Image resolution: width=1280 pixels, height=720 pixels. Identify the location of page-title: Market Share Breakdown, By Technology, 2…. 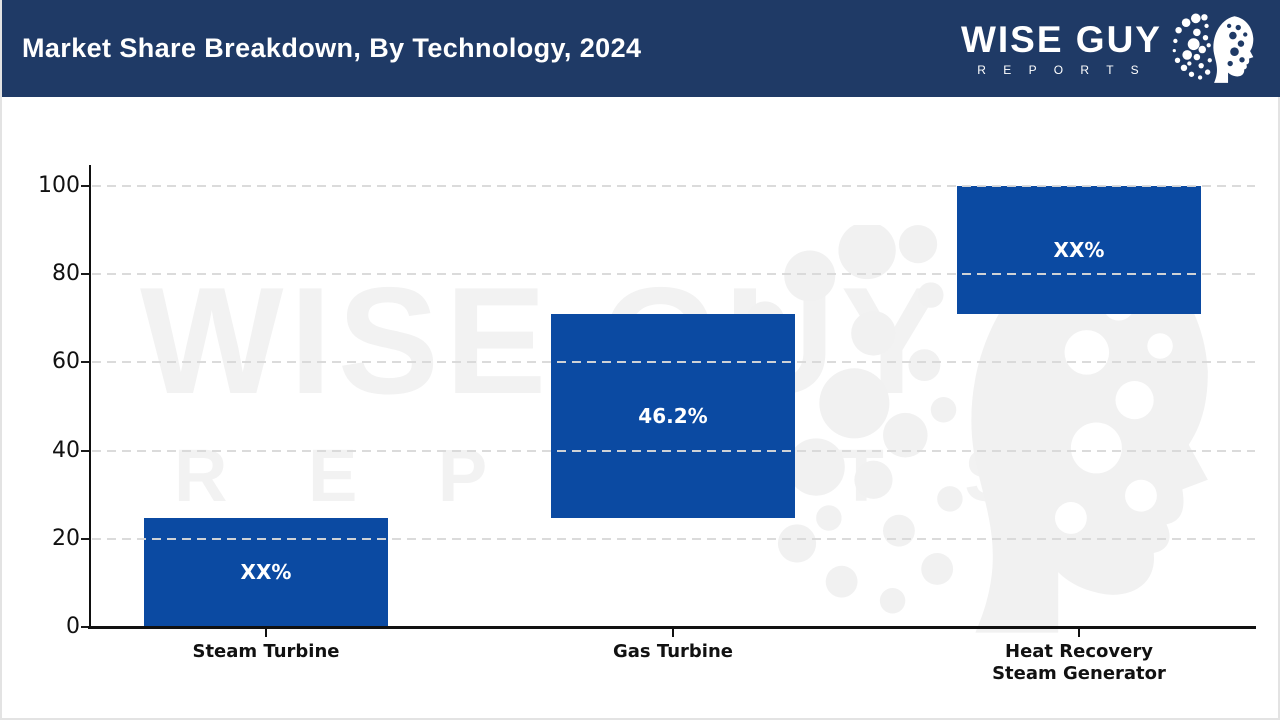
(332, 48).